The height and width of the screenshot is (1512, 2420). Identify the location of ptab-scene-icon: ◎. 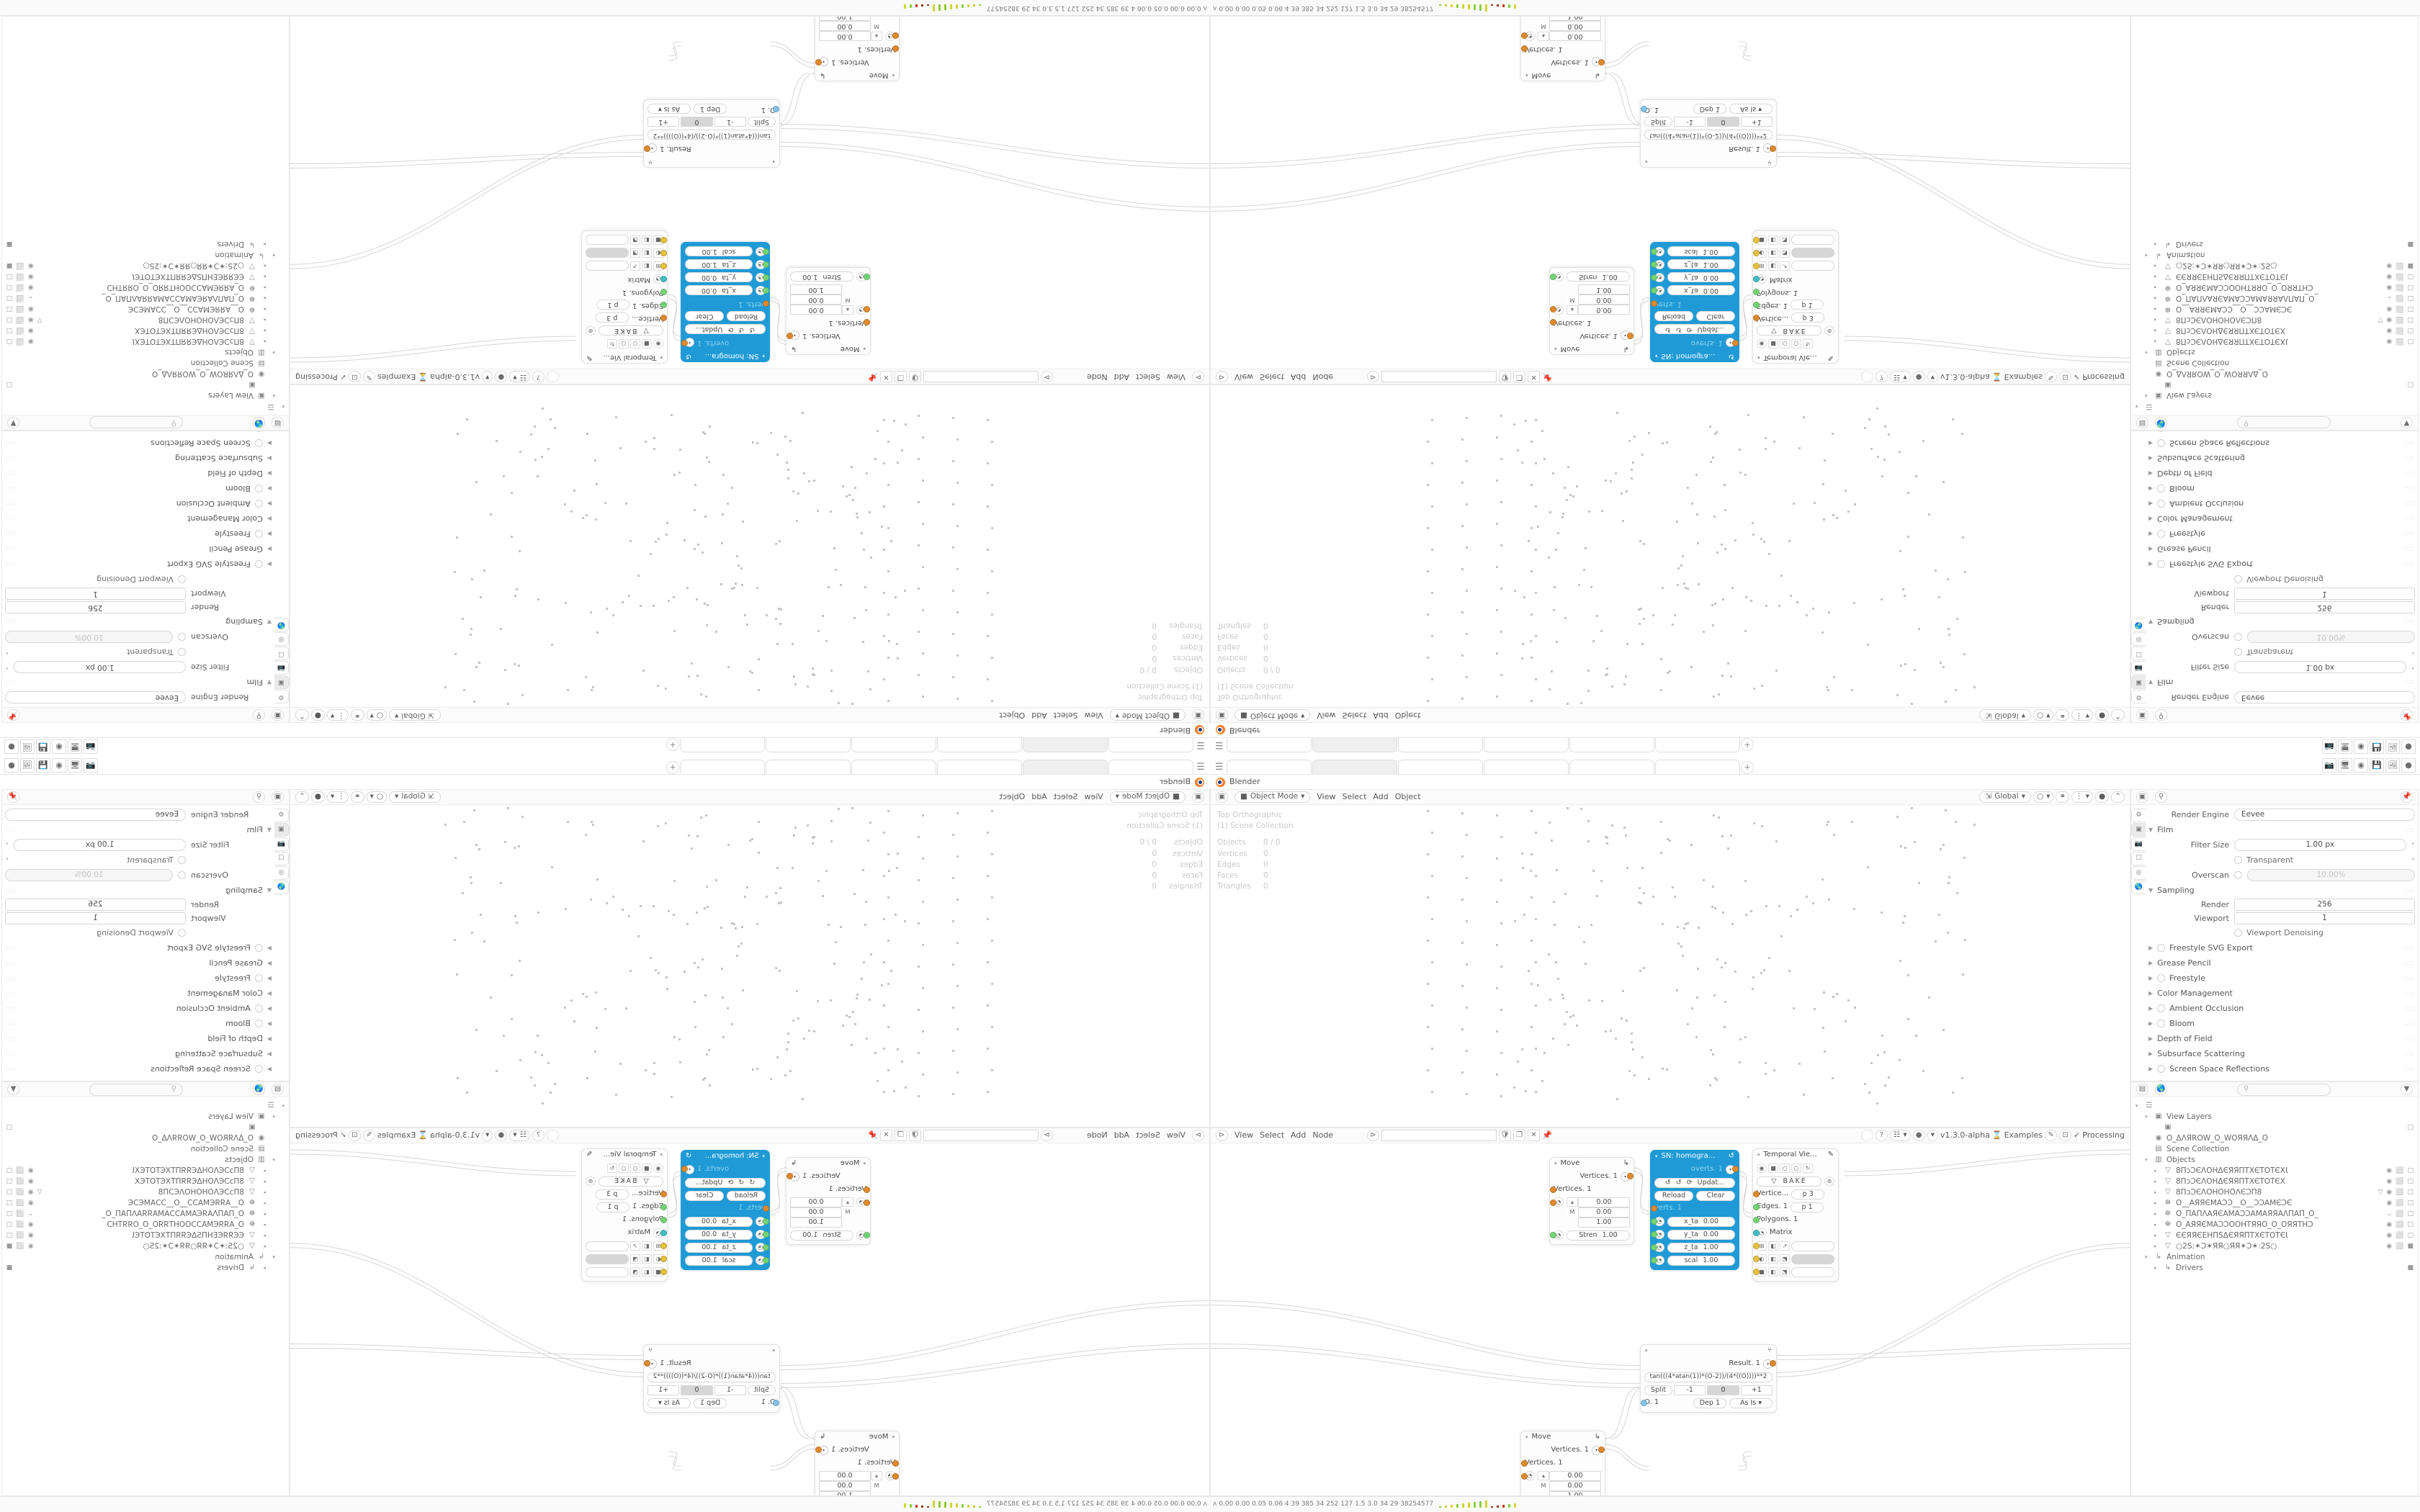
(2138, 873).